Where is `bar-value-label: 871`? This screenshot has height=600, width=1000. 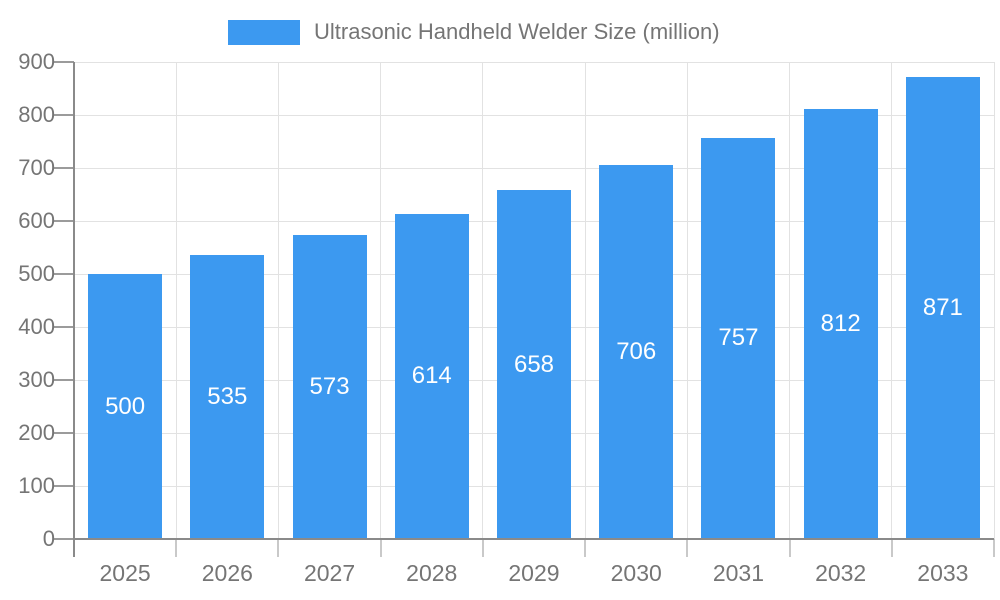
bar-value-label: 871 is located at coordinates (942, 308).